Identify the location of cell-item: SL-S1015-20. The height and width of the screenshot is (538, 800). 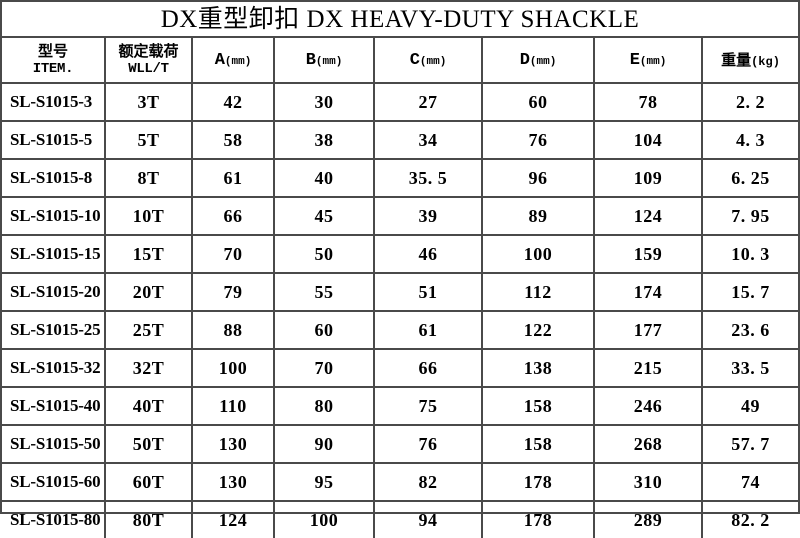
(54, 292).